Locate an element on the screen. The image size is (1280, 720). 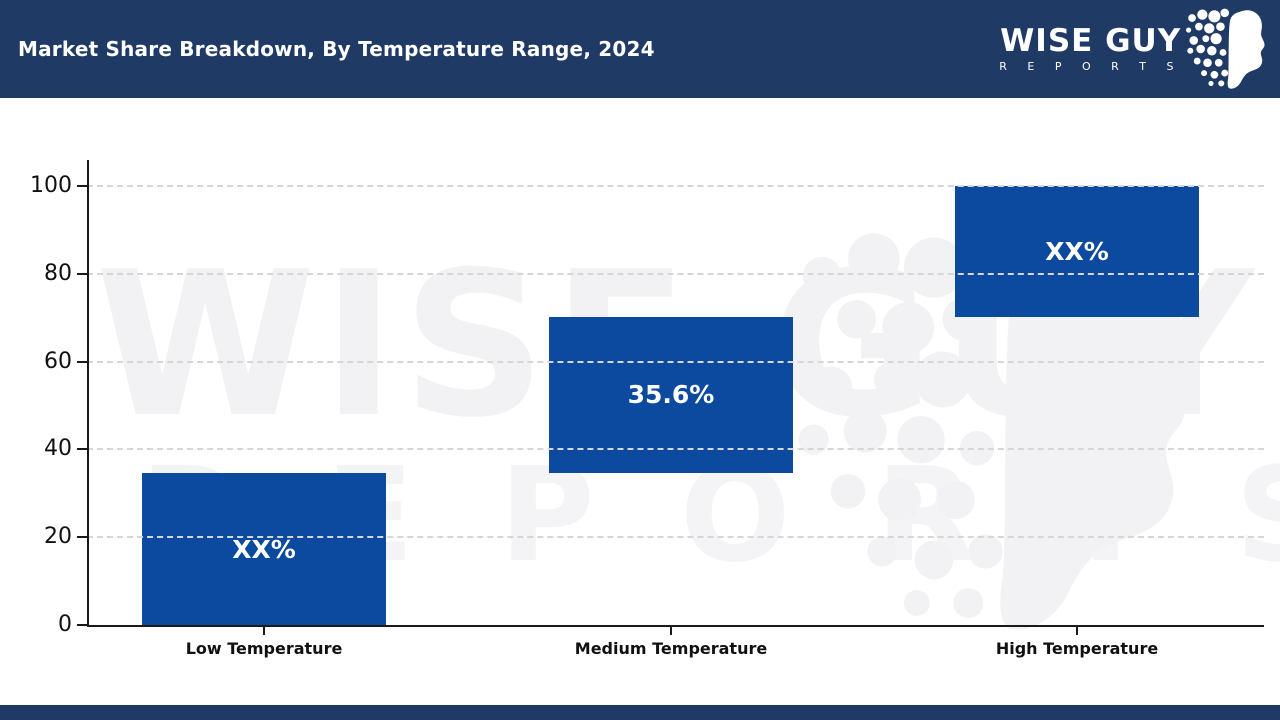
y-tick-label: 80 is located at coordinates (58, 273).